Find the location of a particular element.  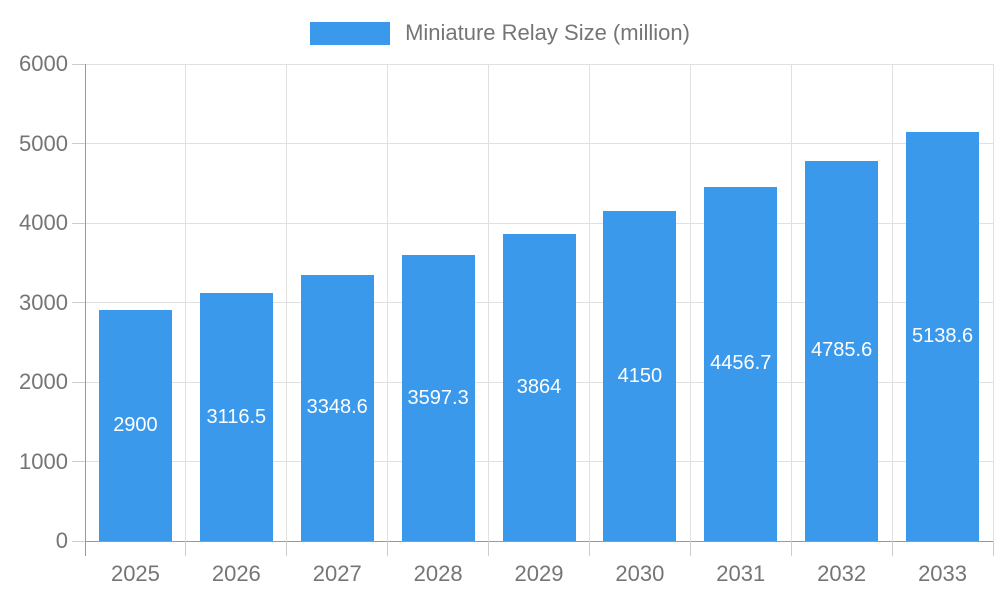

bar-2026: 3116.5 is located at coordinates (236, 417).